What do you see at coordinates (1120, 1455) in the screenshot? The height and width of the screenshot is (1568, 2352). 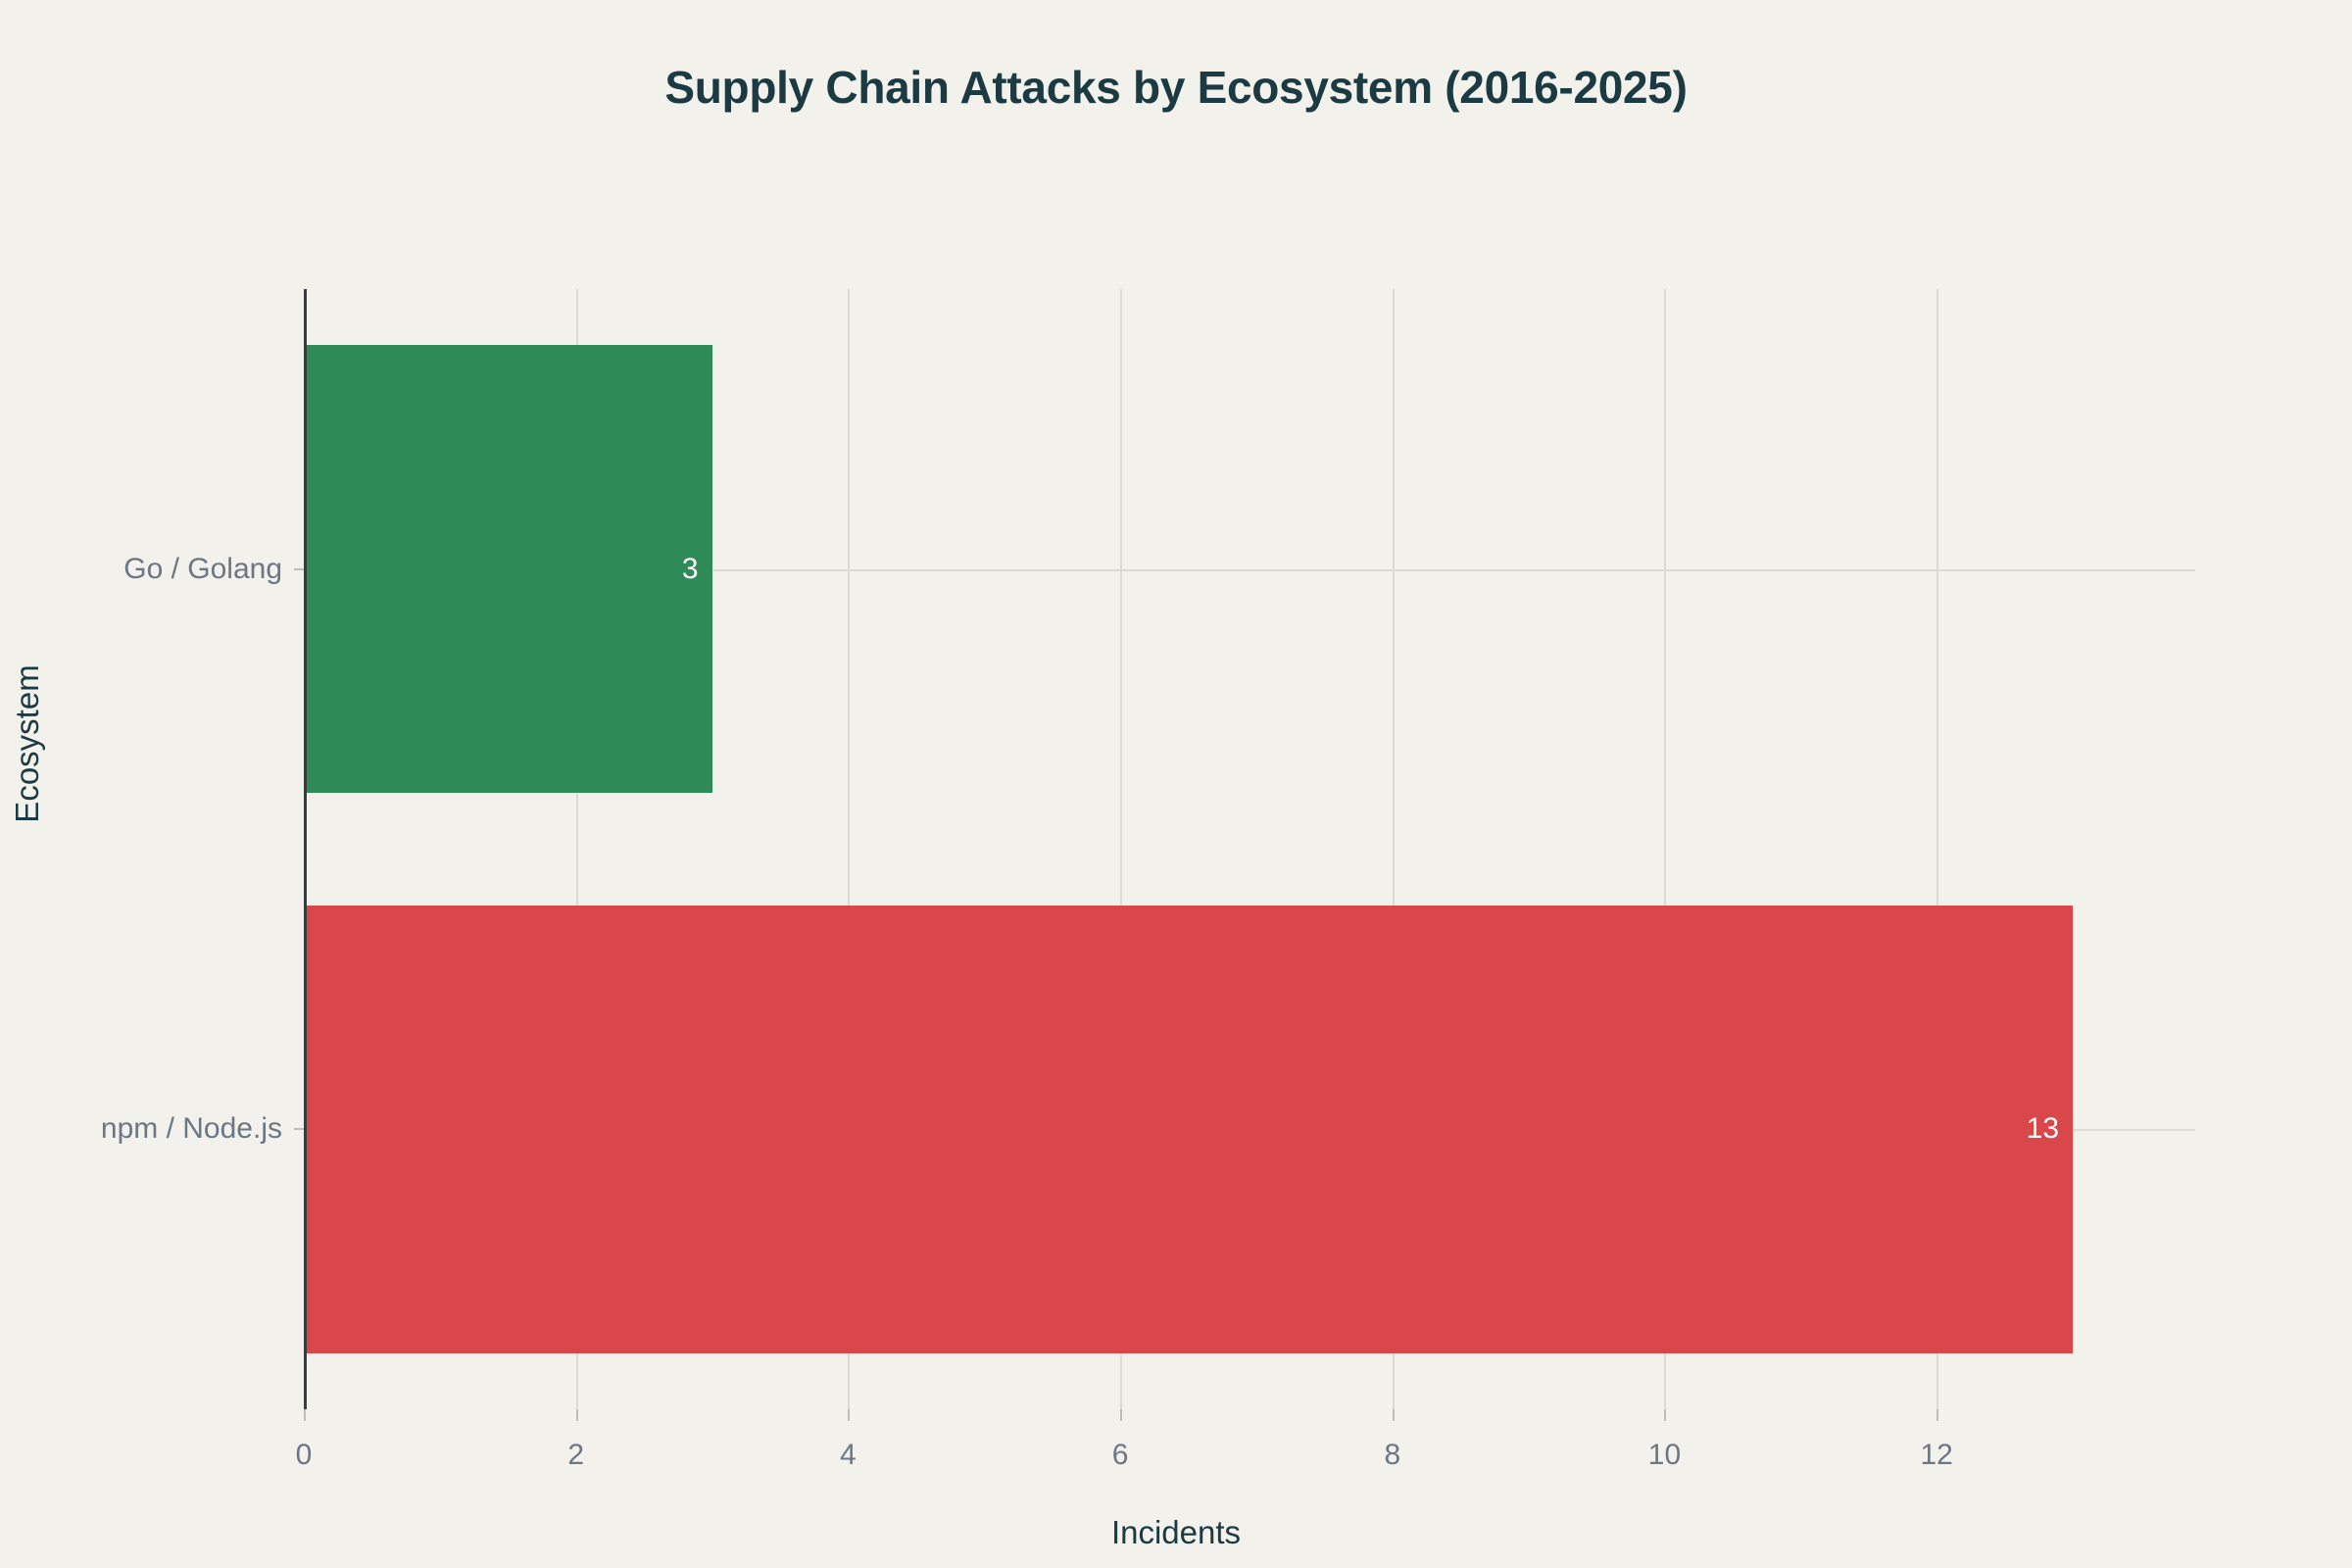 I see `x-tick-label: 6` at bounding box center [1120, 1455].